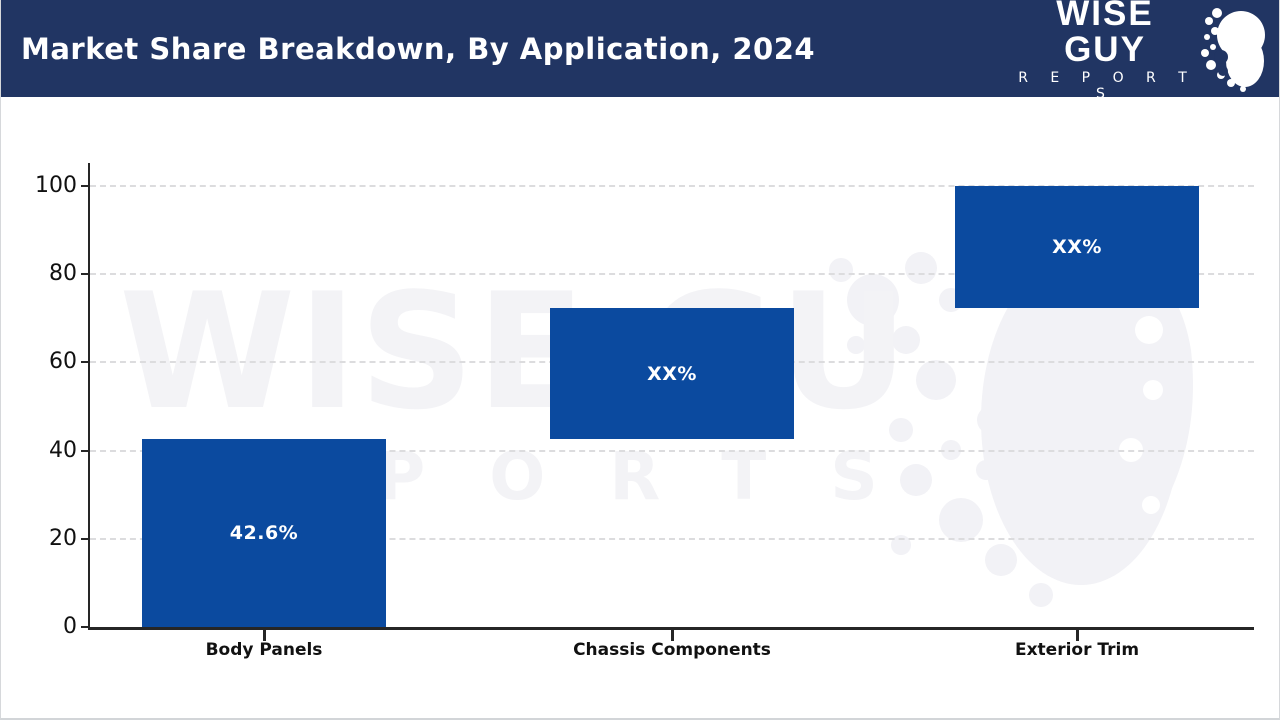  Describe the element at coordinates (1107, 85) in the screenshot. I see `wiseguy-logo-line2: R E P O R T S` at that location.